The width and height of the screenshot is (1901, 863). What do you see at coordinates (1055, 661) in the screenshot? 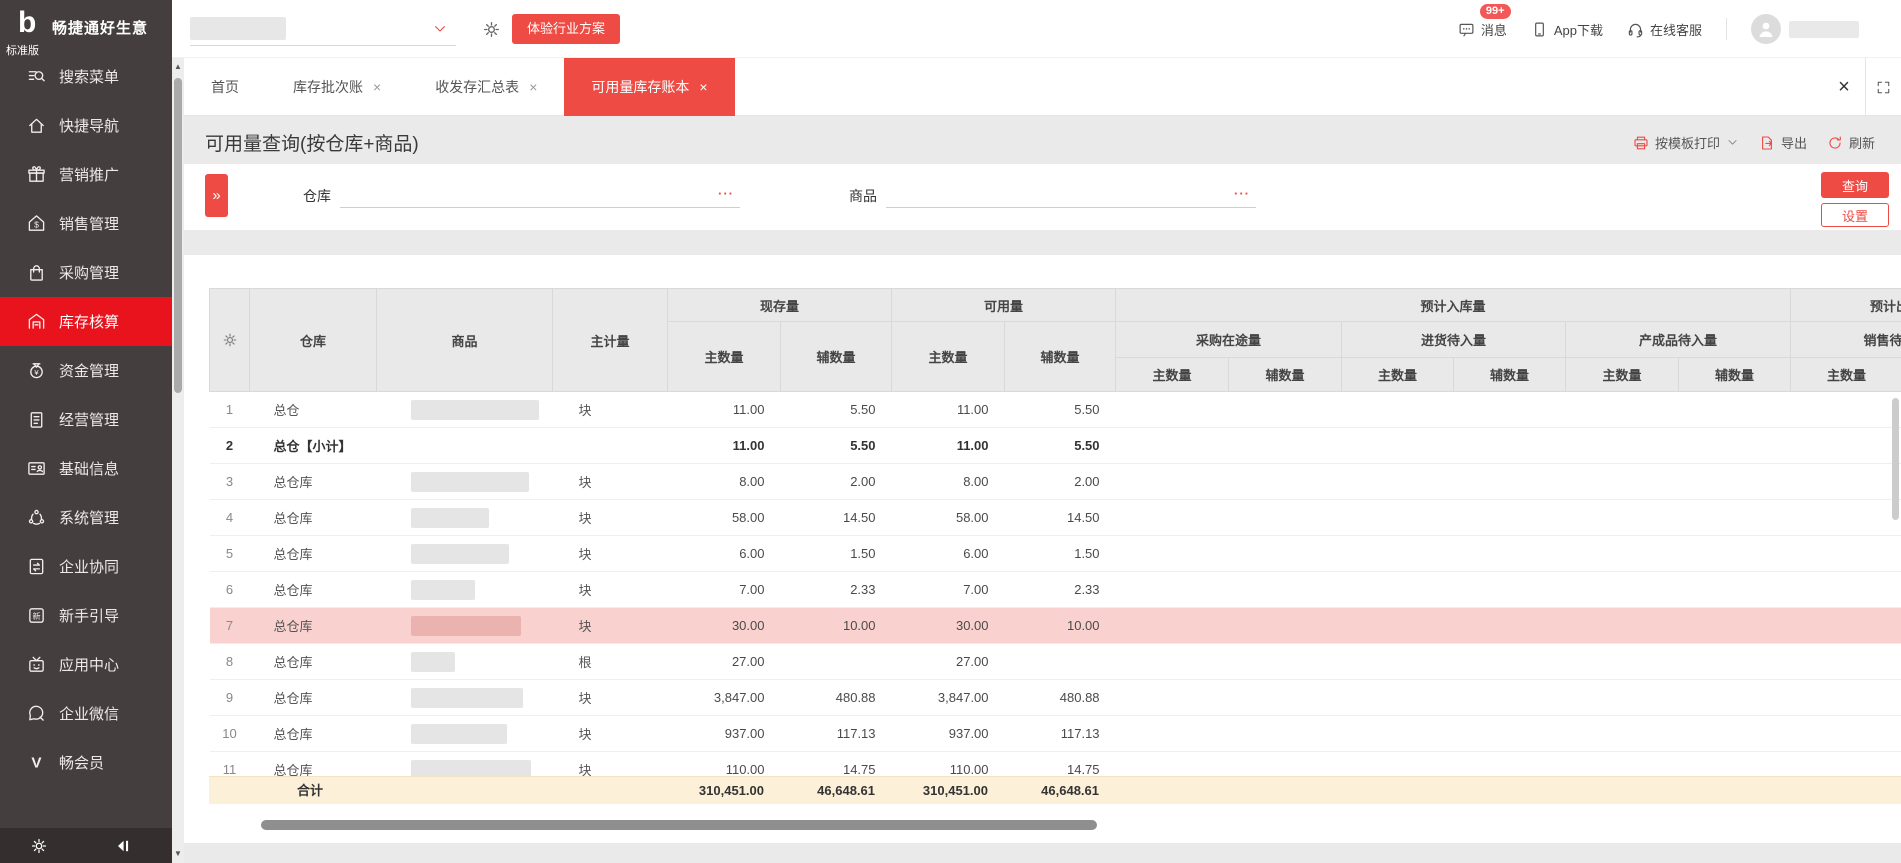
I see `table-row: 8 总仓库根 27.00 27.00` at bounding box center [1055, 661].